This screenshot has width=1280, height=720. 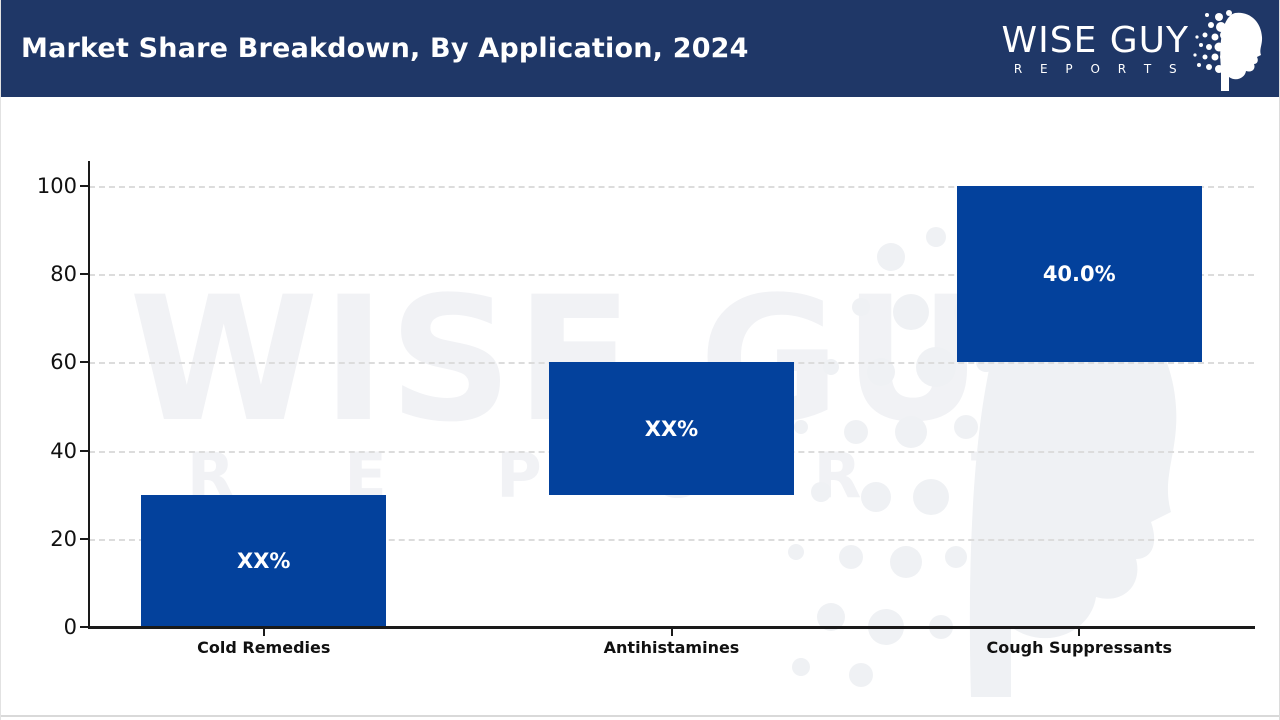 What do you see at coordinates (1228, 50) in the screenshot?
I see `brand-head-icon` at bounding box center [1228, 50].